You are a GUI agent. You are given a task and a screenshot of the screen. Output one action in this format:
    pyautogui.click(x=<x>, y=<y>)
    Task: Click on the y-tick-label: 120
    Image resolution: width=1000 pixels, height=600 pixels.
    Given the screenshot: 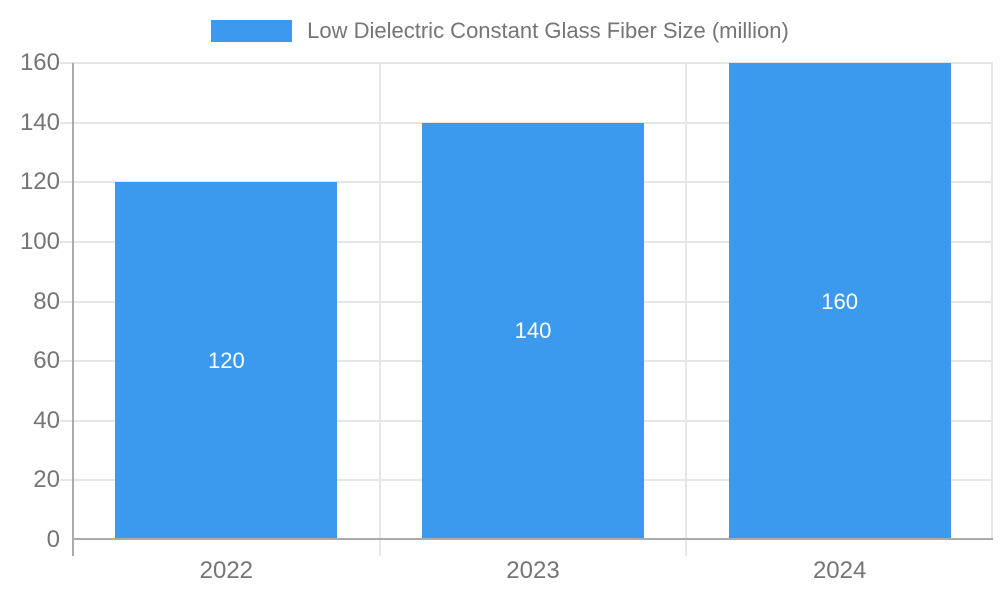 What is the action you would take?
    pyautogui.click(x=39, y=182)
    